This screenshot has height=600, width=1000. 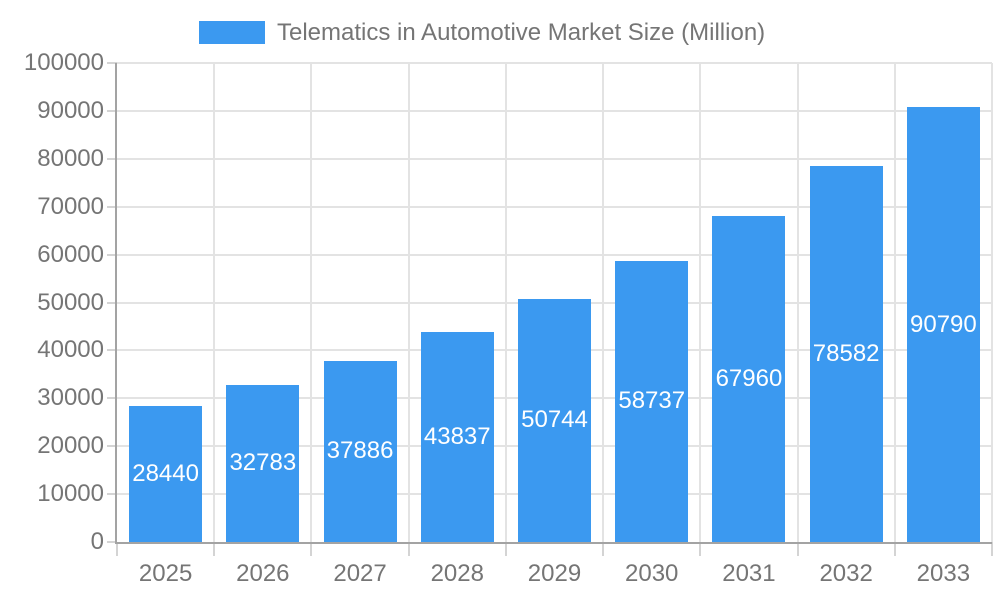 I want to click on bar-2025, so click(x=166, y=473).